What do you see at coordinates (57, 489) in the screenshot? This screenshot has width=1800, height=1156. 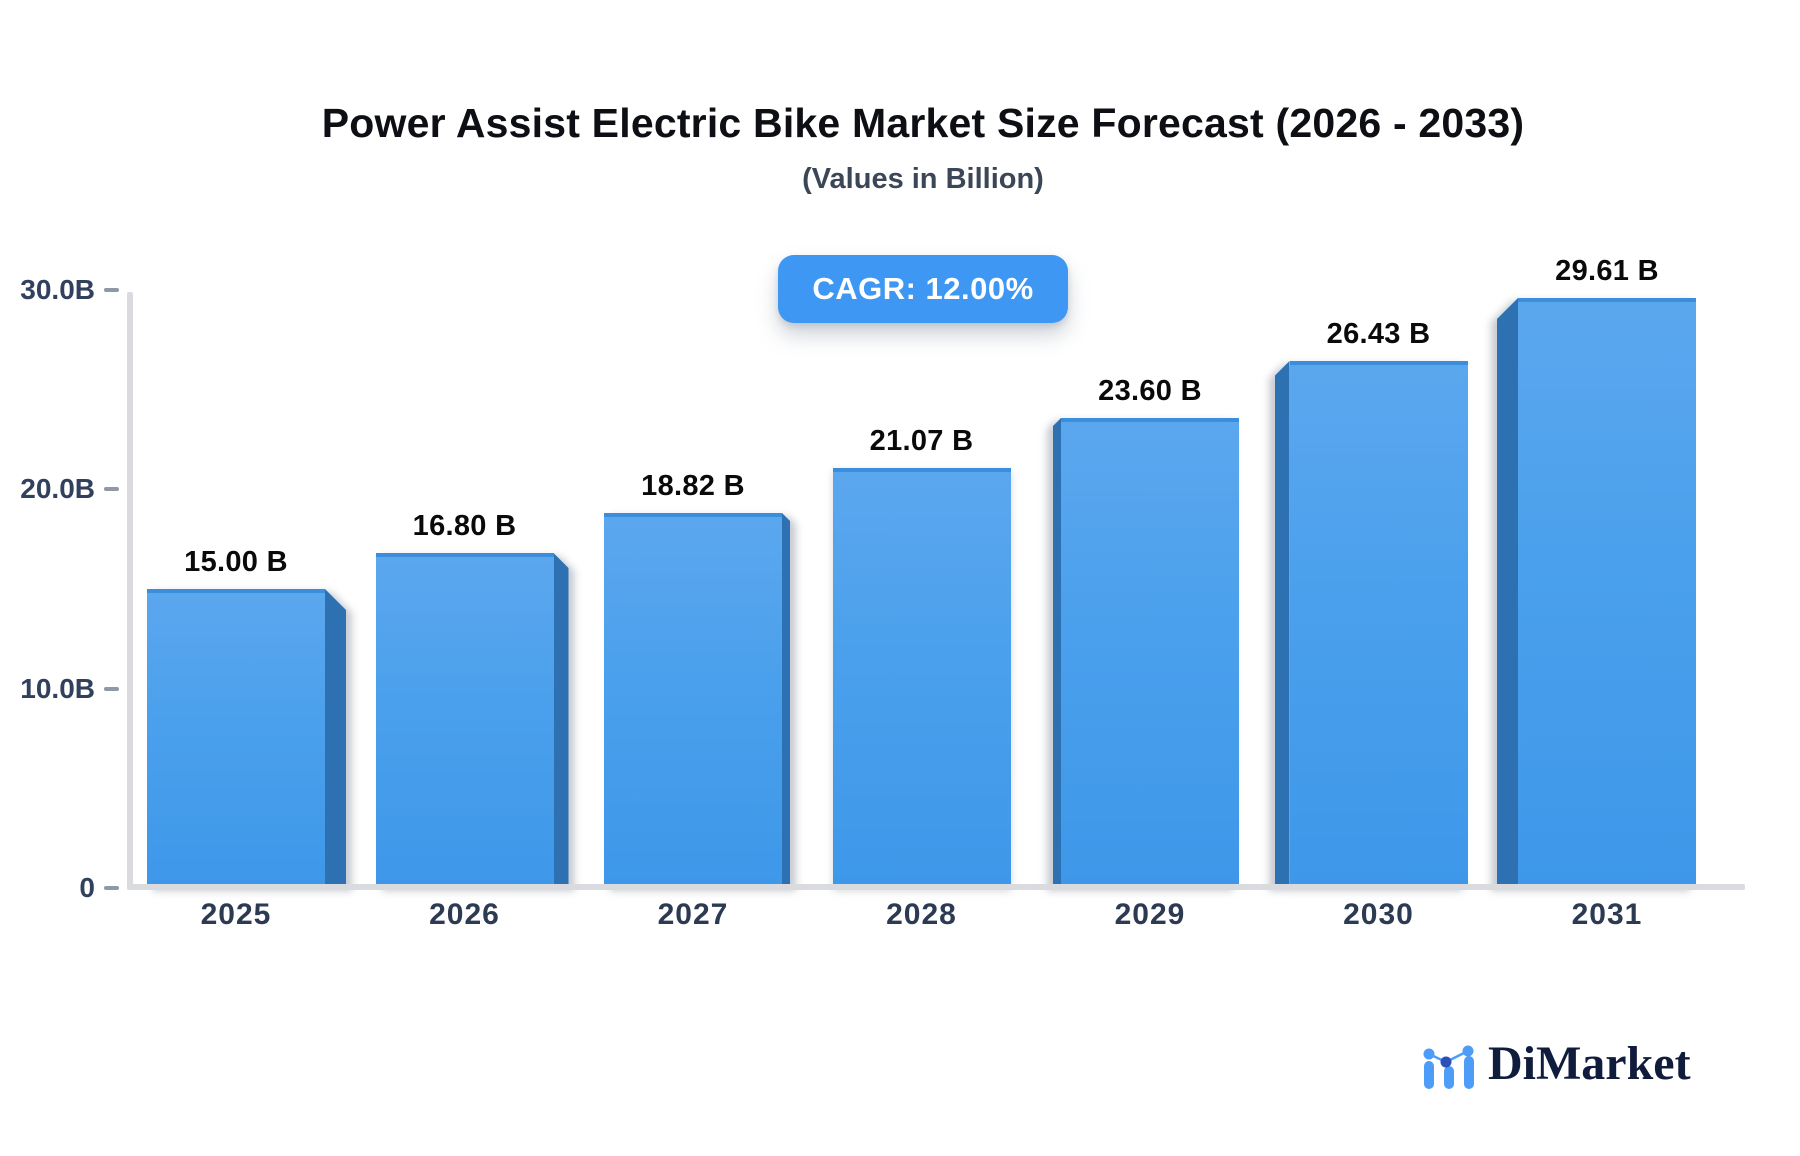 I see `y-tick-label: 20.0B` at bounding box center [57, 489].